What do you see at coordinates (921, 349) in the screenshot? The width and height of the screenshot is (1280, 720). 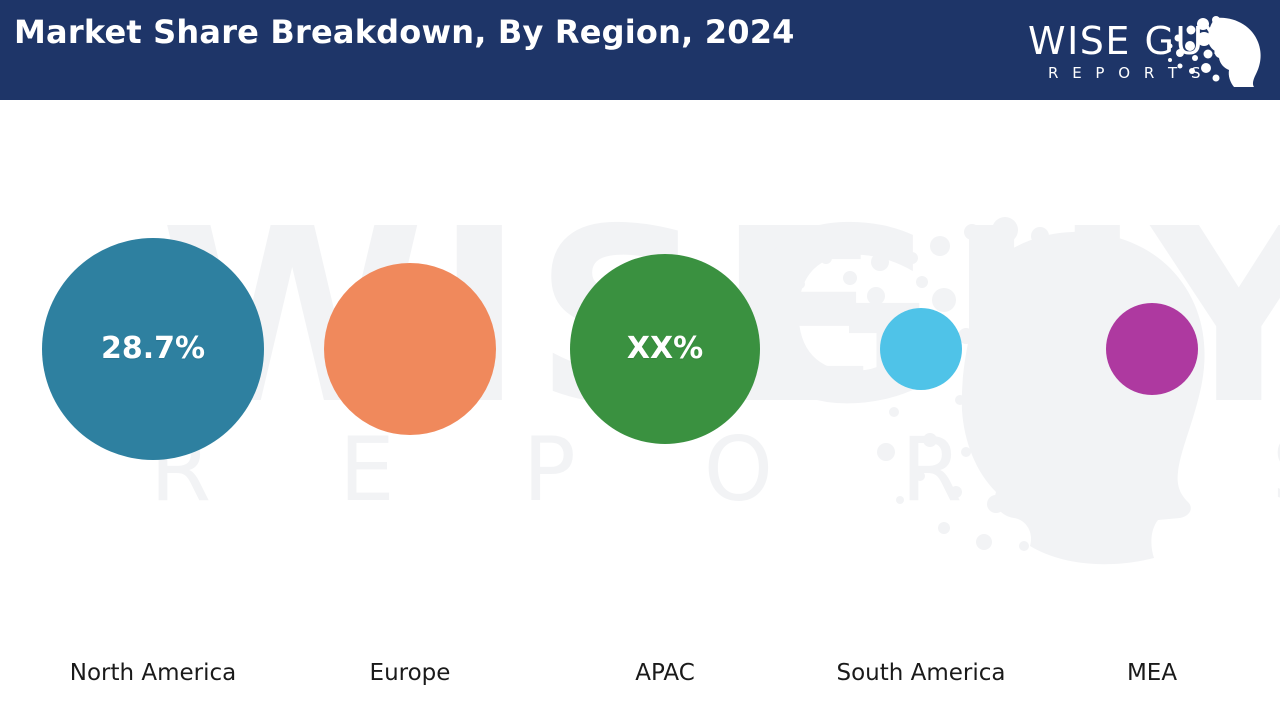 I see `bubble-south-america` at bounding box center [921, 349].